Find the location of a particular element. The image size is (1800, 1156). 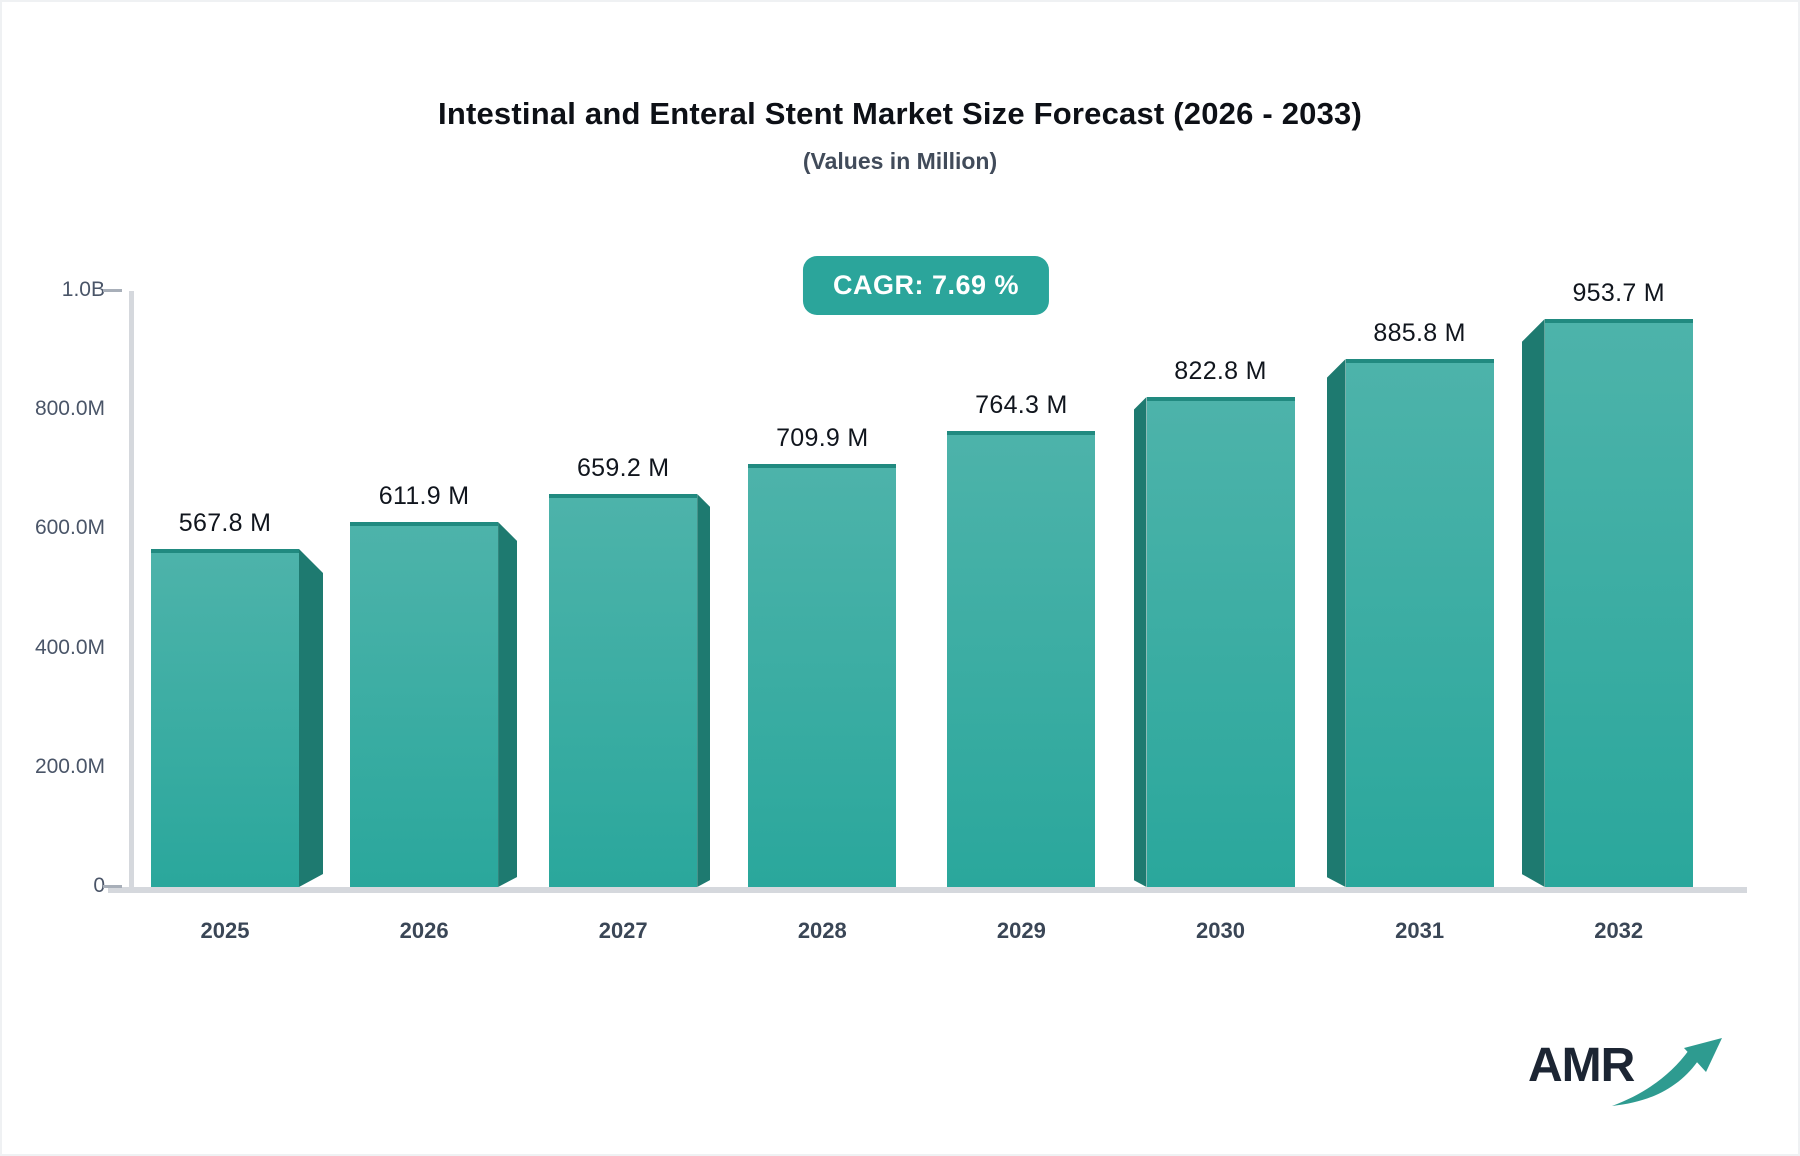

x-tick-label: 2031 is located at coordinates (1420, 930).